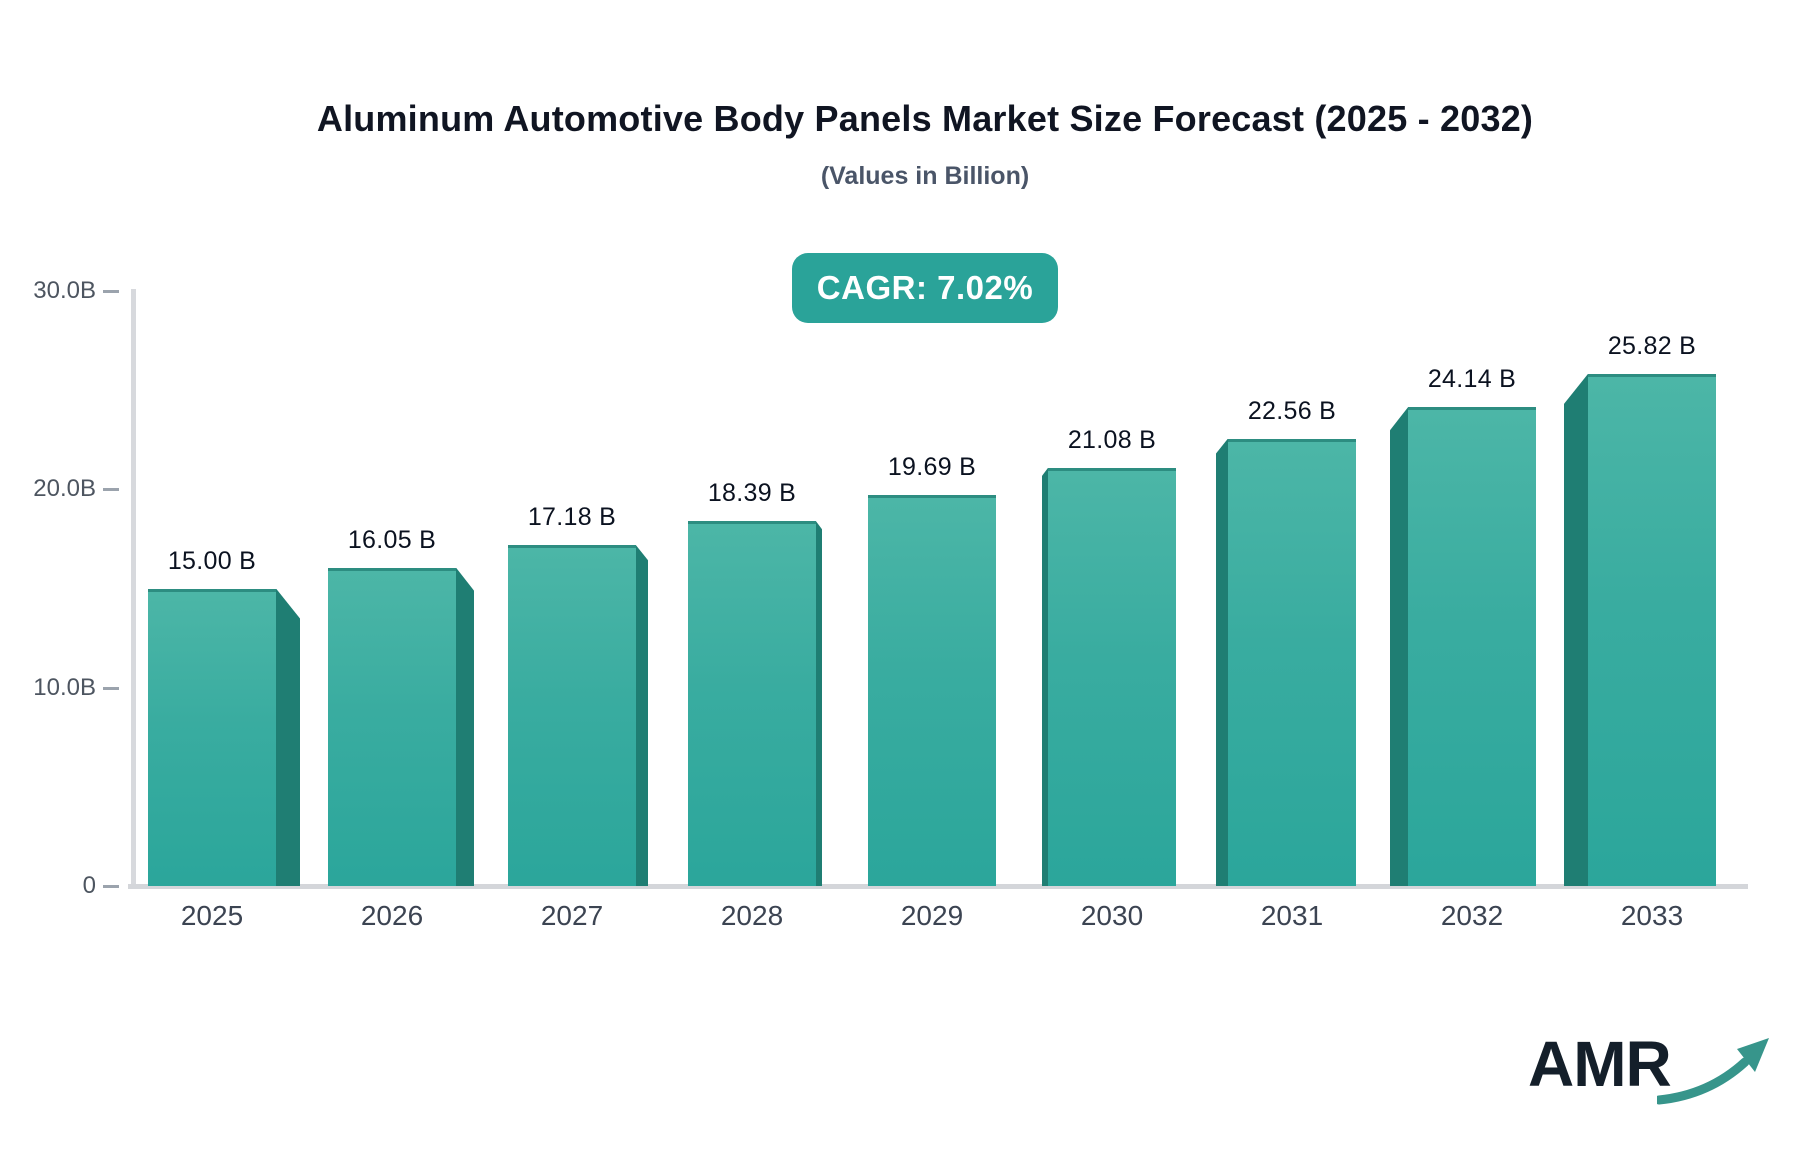 Image resolution: width=1800 pixels, height=1156 pixels. Describe the element at coordinates (392, 539) in the screenshot. I see `bar-value-label: 16.05 B` at that location.